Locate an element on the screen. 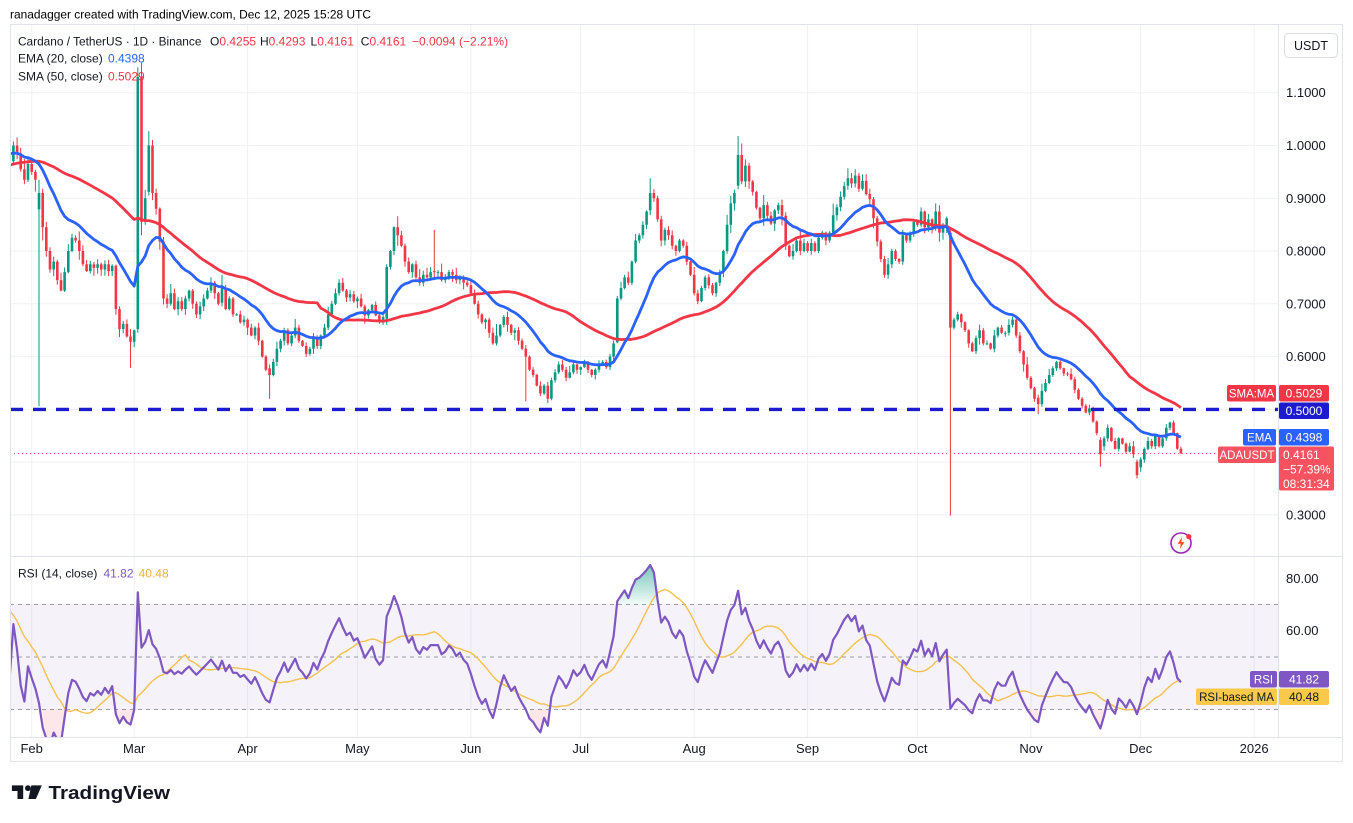 The width and height of the screenshot is (1353, 823). svg-text: 2026 is located at coordinates (1254, 748).